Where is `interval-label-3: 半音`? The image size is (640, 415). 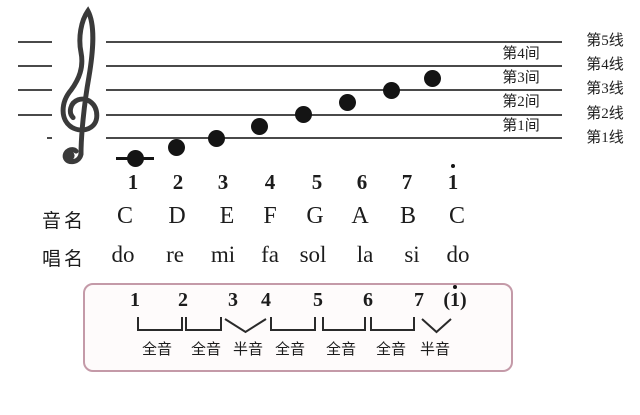
interval-label-3: 半音 is located at coordinates (247, 350).